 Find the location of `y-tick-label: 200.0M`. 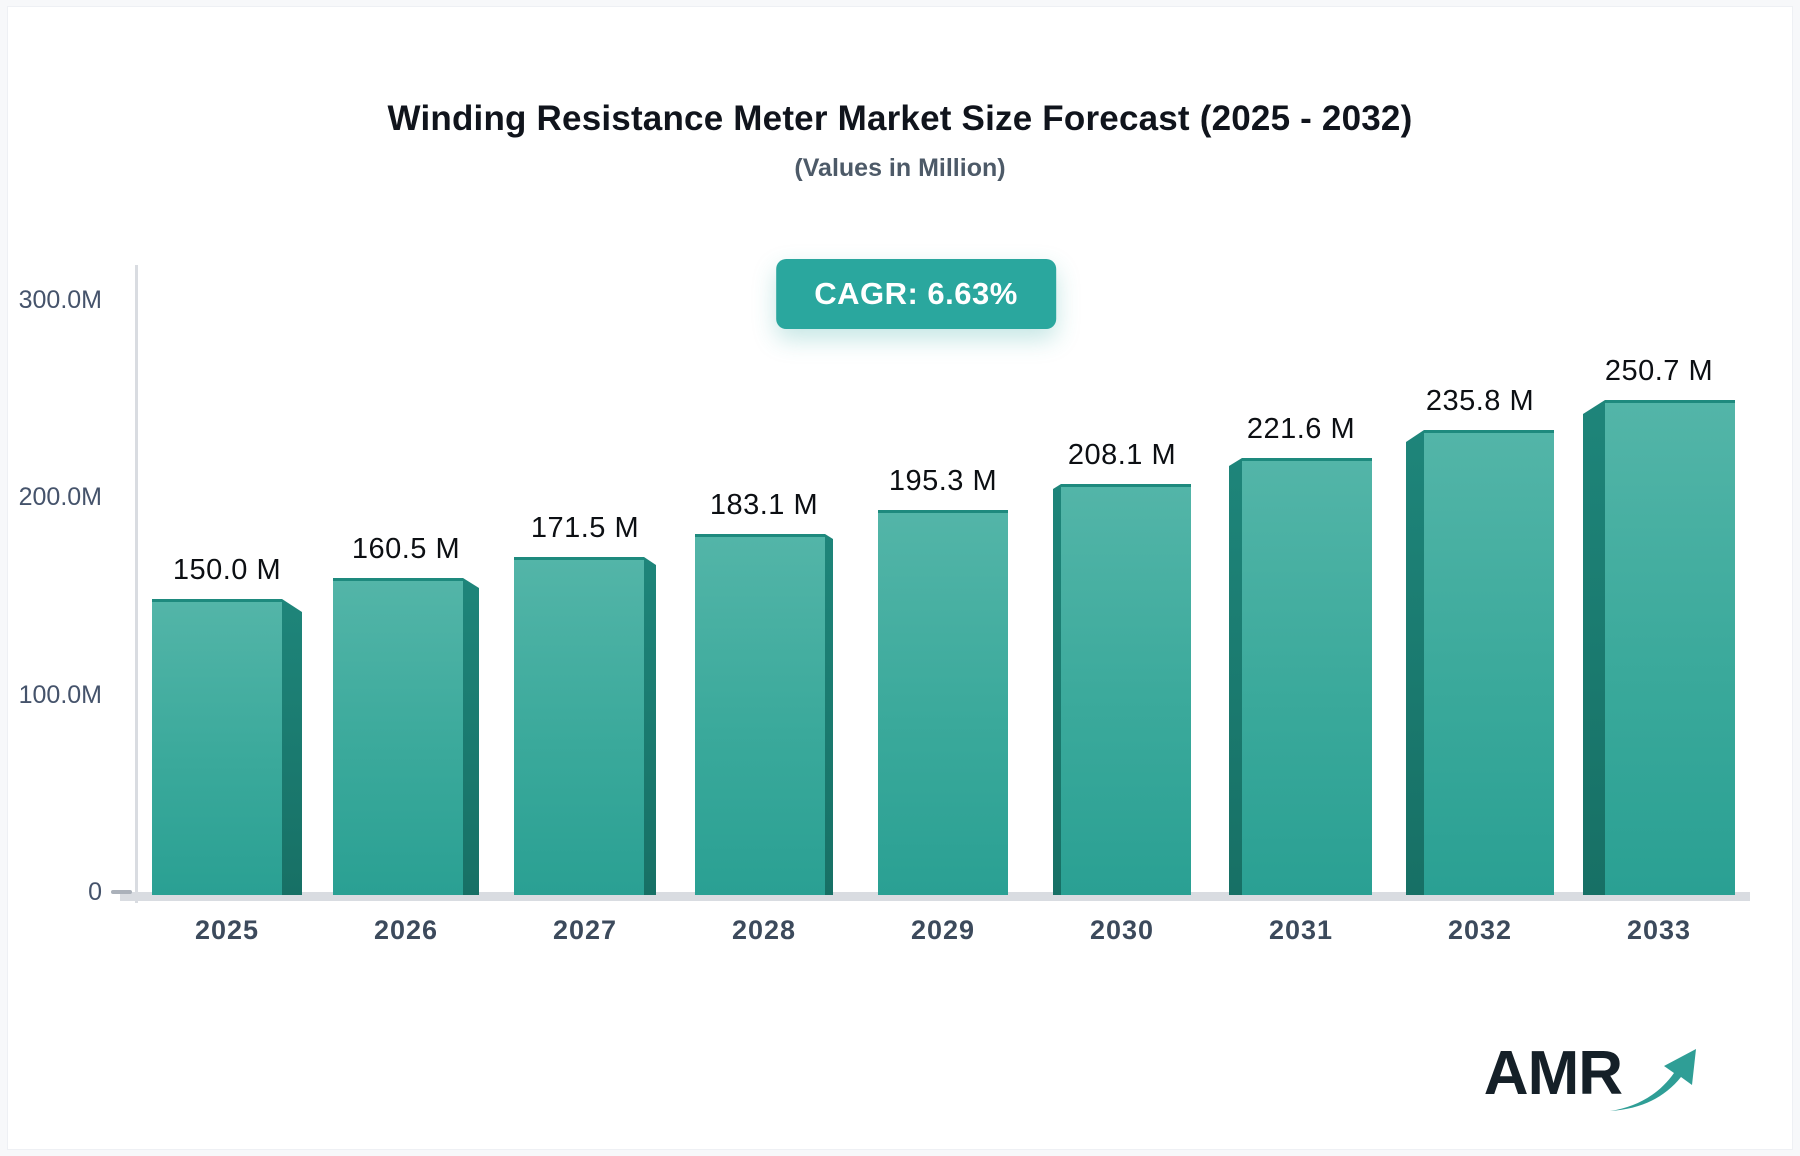

y-tick-label: 200.0M is located at coordinates (60, 497).